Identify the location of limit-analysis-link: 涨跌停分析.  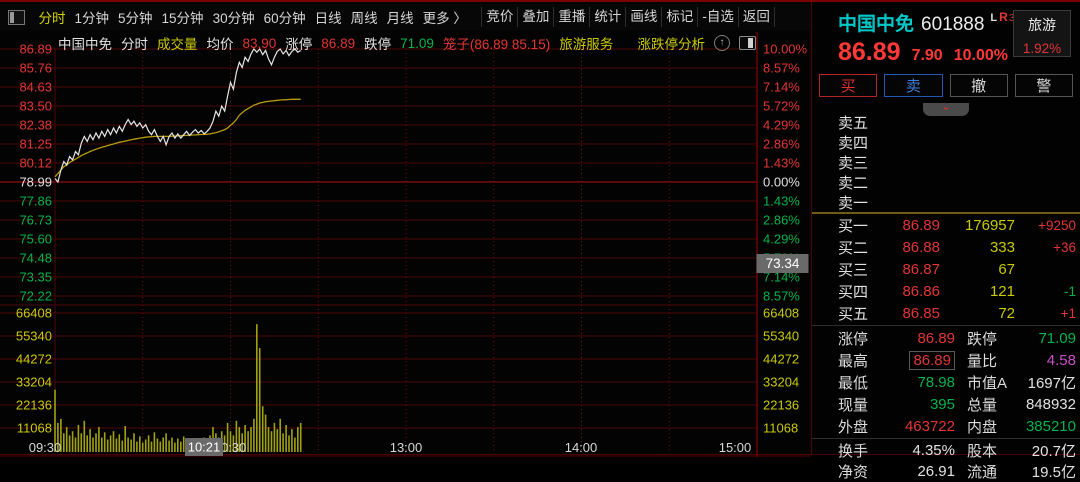
(671, 44).